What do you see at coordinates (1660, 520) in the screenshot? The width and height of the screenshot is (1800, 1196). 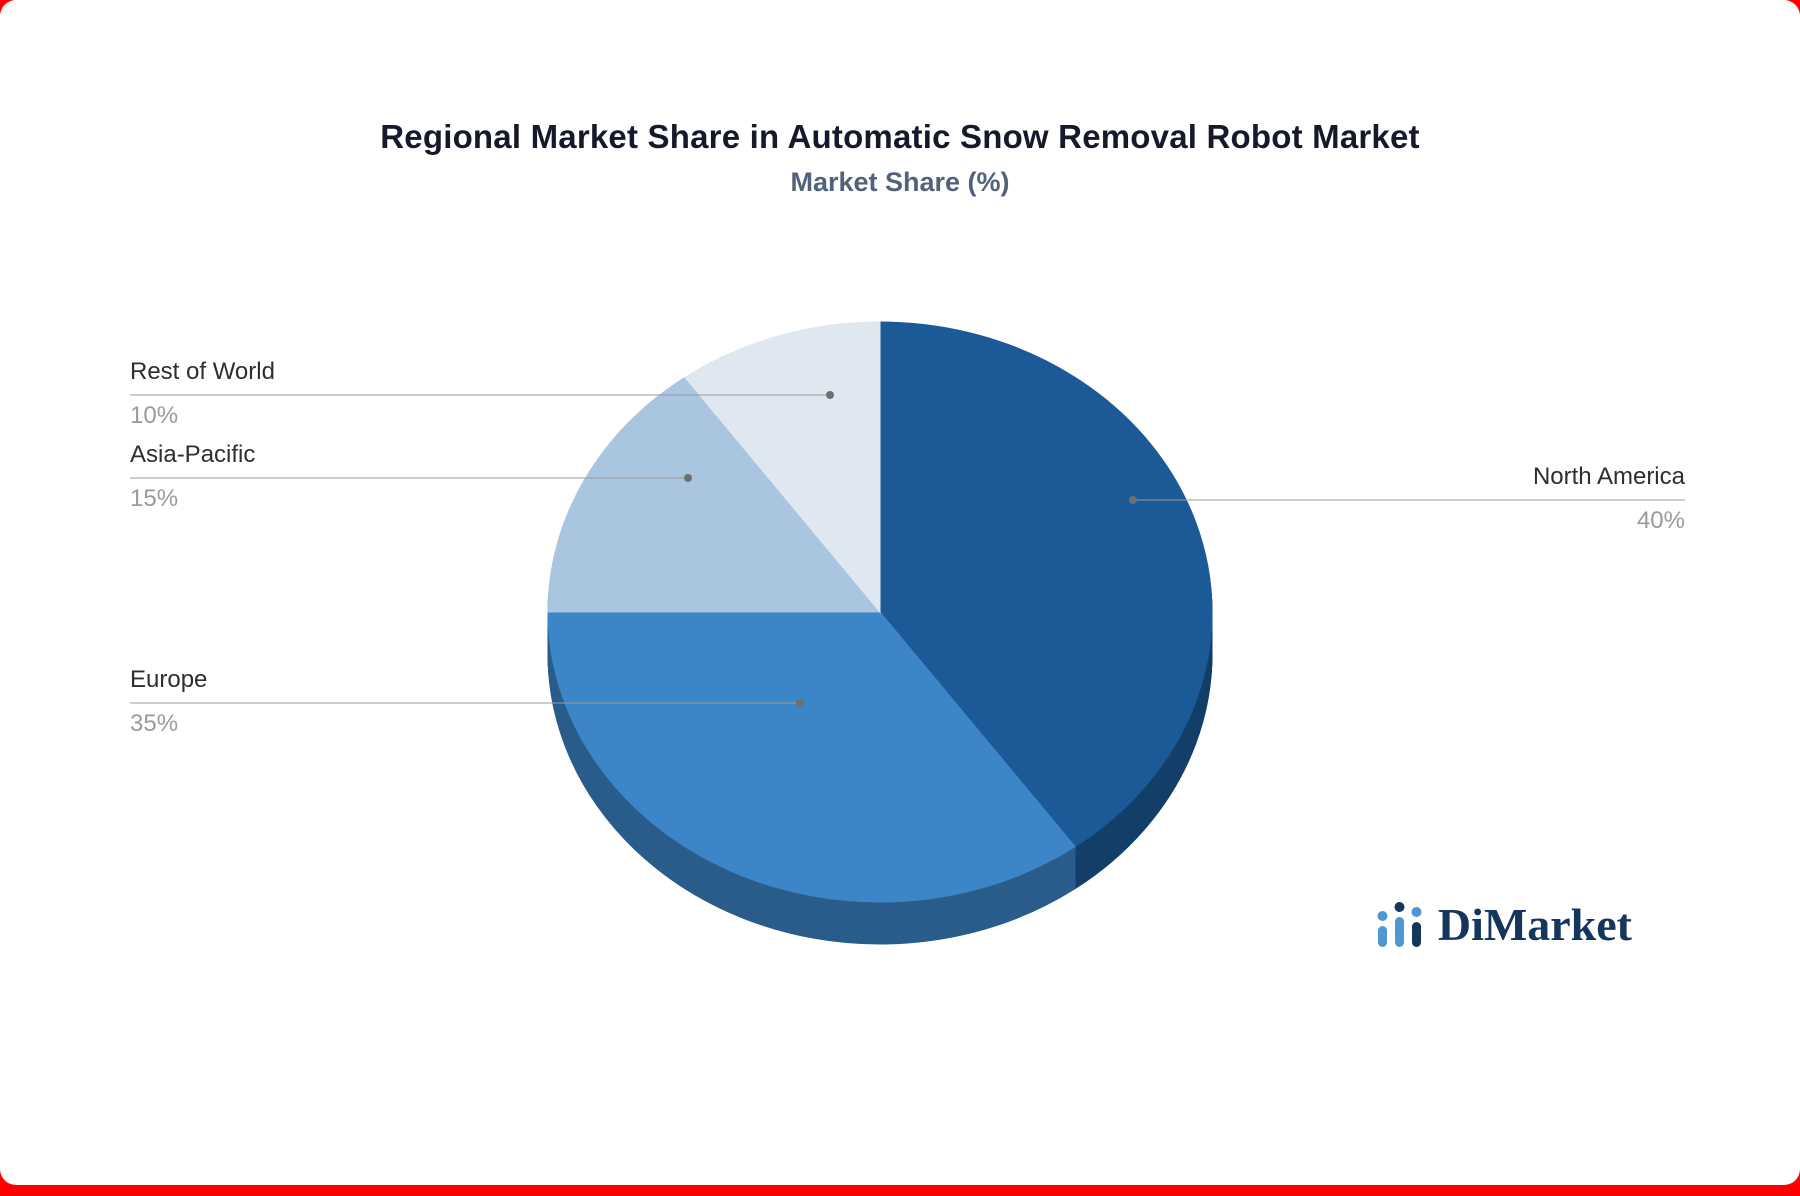 I see `slice-value: 40%` at bounding box center [1660, 520].